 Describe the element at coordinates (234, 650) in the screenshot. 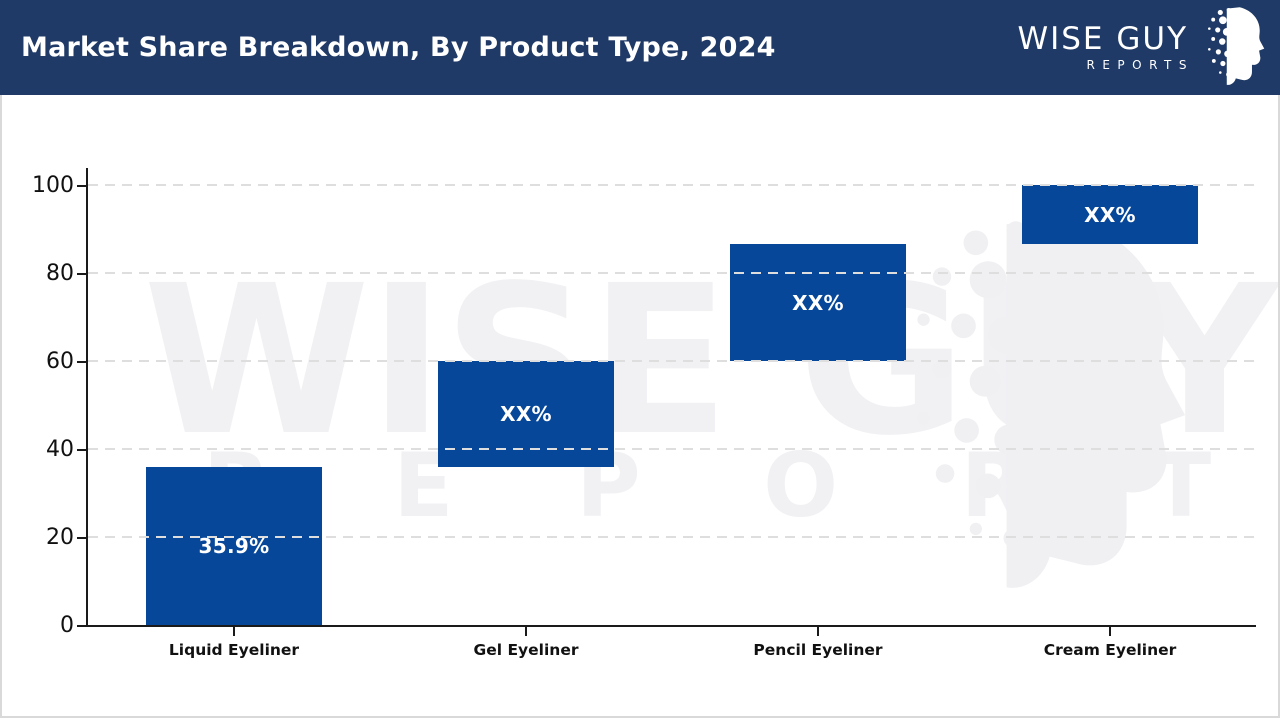

I see `x-tick-label: Liquid Eyeliner` at that location.